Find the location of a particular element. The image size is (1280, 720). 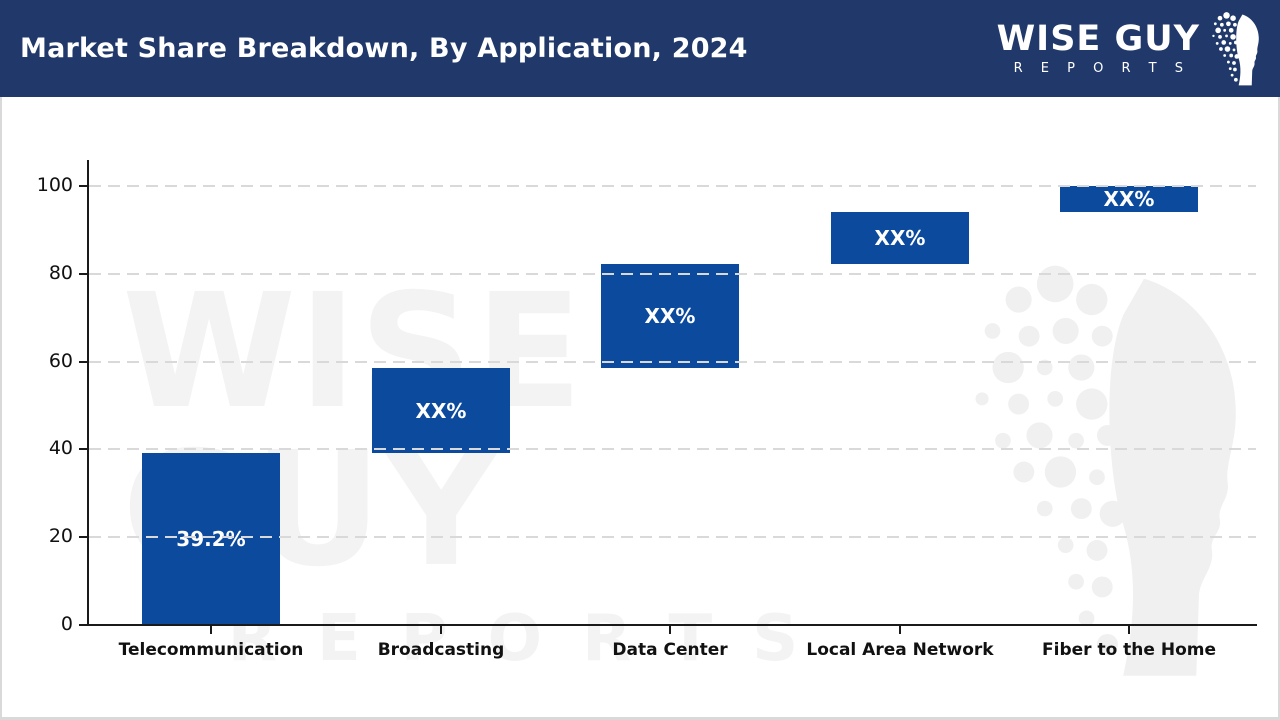

bar-broadcasting: XX% is located at coordinates (441, 410).